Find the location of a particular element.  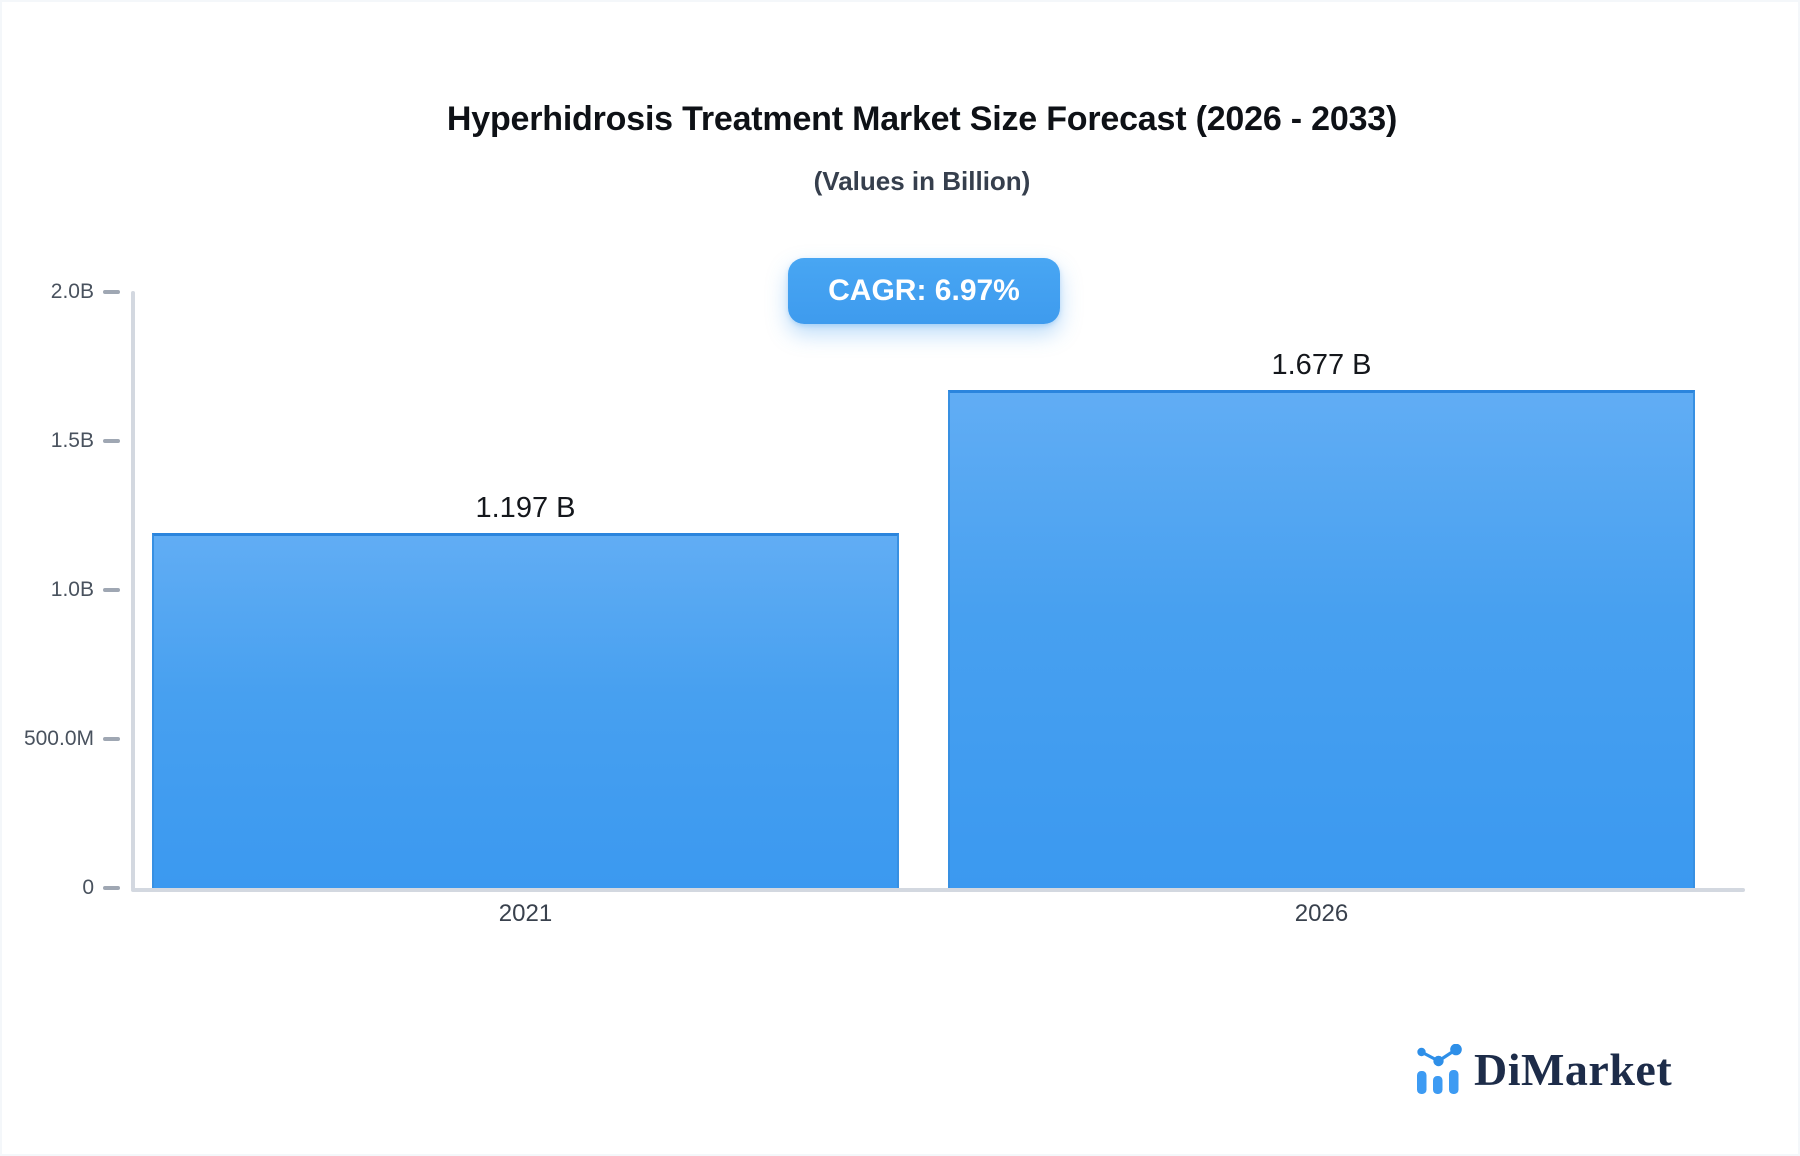

y-tick-label: 1.0B is located at coordinates (72, 589).